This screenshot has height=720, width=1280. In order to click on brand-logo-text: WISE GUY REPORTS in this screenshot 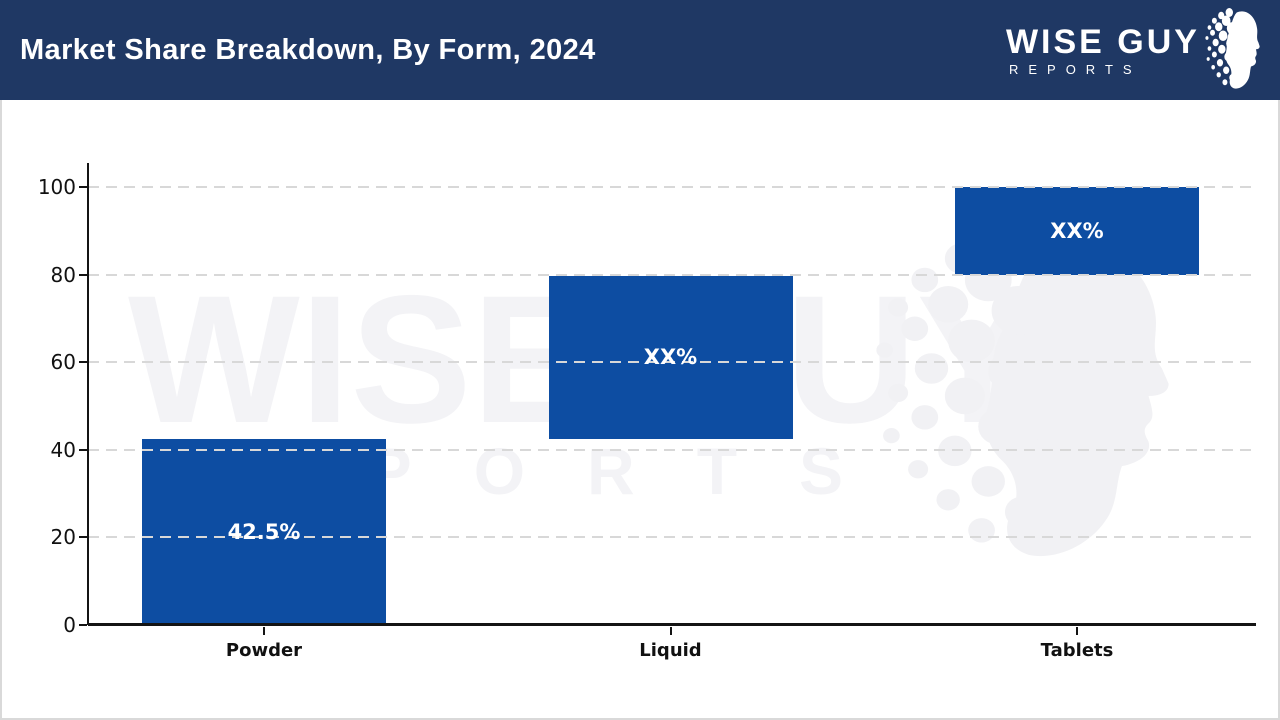, I will do `click(1103, 50)`.